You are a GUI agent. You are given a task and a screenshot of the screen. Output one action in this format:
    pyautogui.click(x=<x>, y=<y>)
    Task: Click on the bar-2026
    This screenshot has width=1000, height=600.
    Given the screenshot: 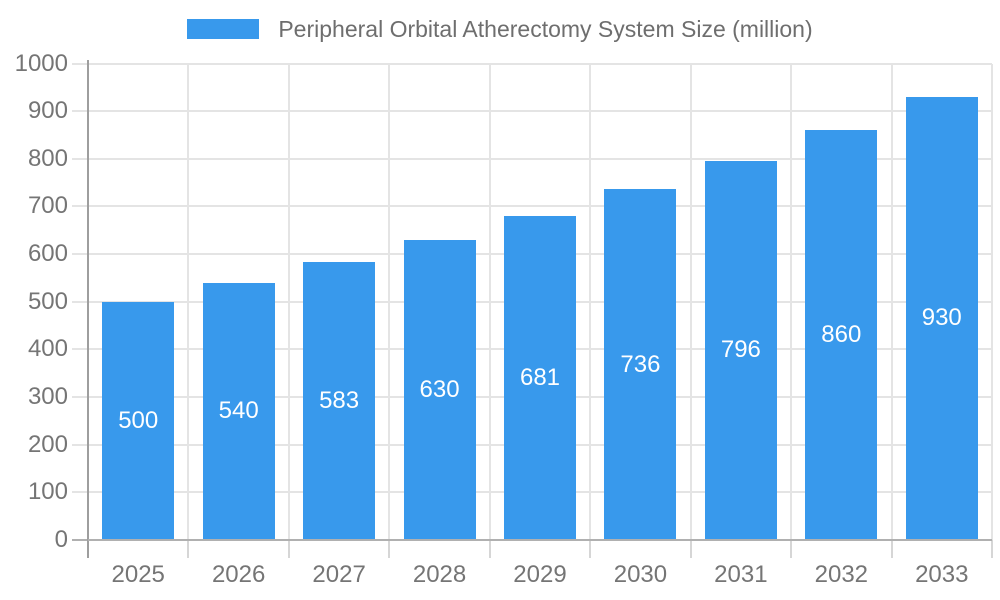 What is the action you would take?
    pyautogui.click(x=238, y=411)
    